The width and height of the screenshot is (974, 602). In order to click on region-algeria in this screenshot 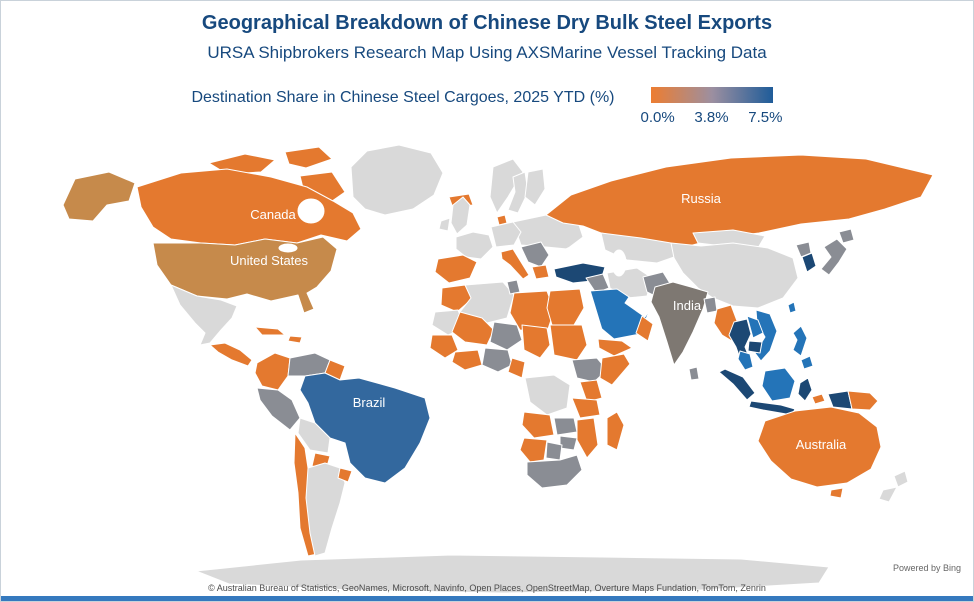, I will do `click(487, 303)`.